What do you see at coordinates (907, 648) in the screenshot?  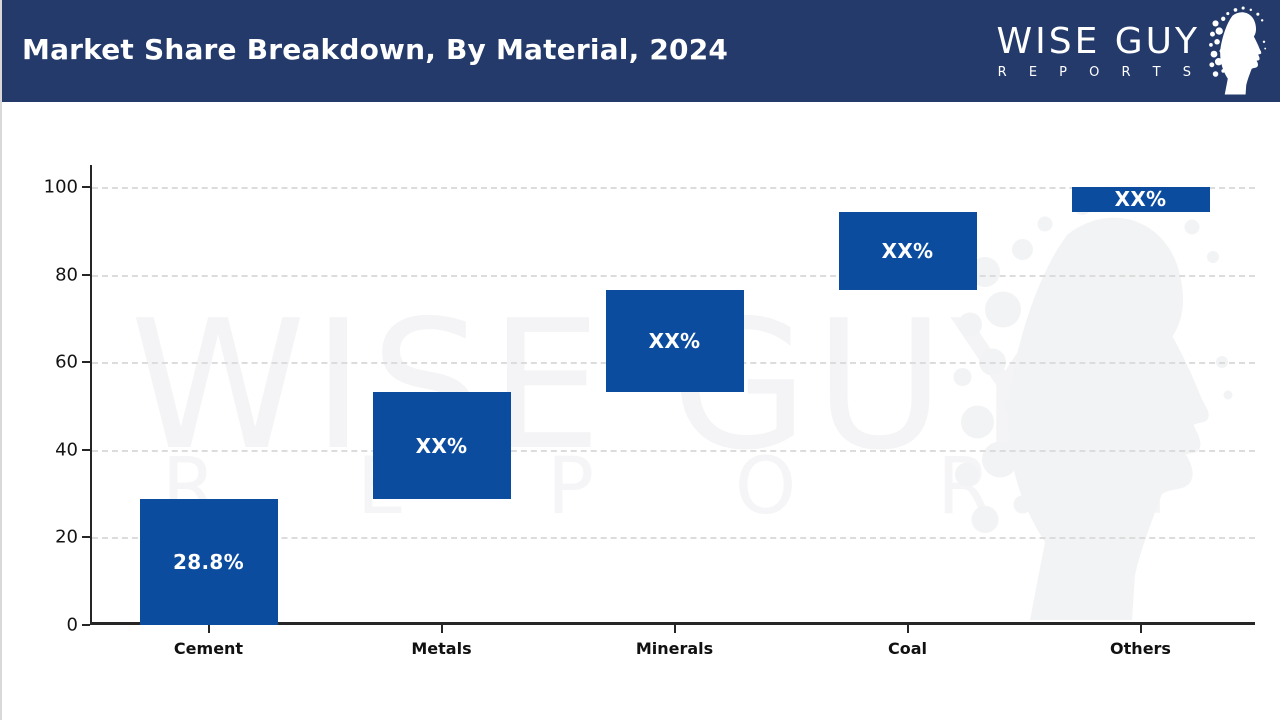 I see `x-axis-category-label: Coal` at bounding box center [907, 648].